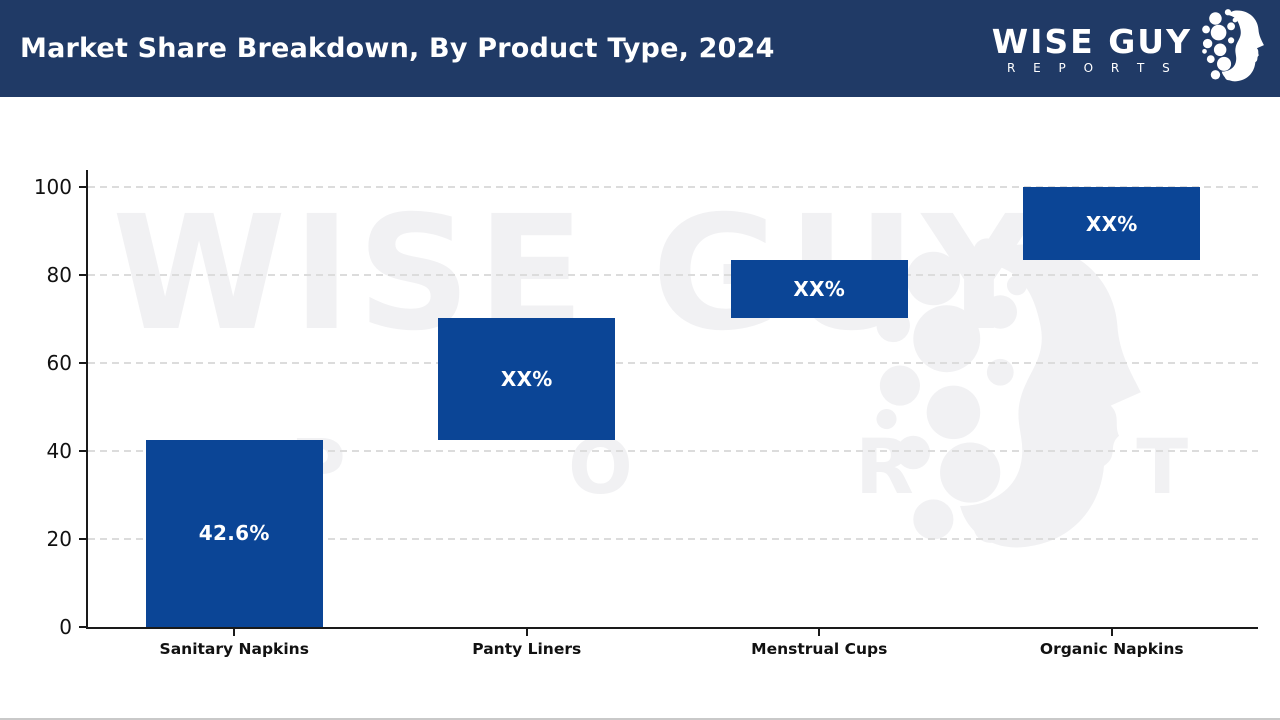 The height and width of the screenshot is (720, 1280). What do you see at coordinates (1091, 41) in the screenshot?
I see `logo-brand-name: WISE GUY` at bounding box center [1091, 41].